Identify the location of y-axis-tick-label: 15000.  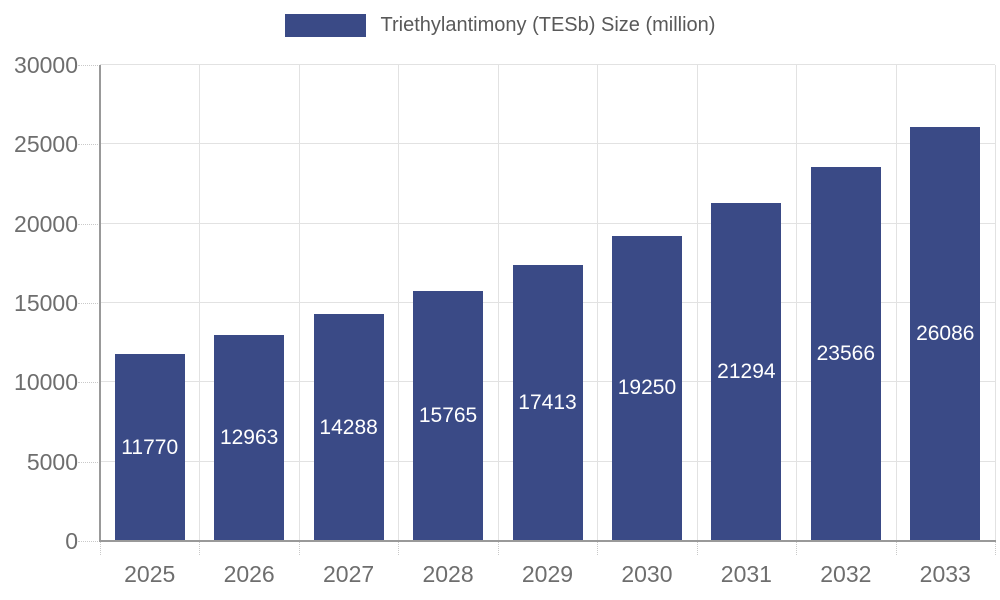
(46, 303).